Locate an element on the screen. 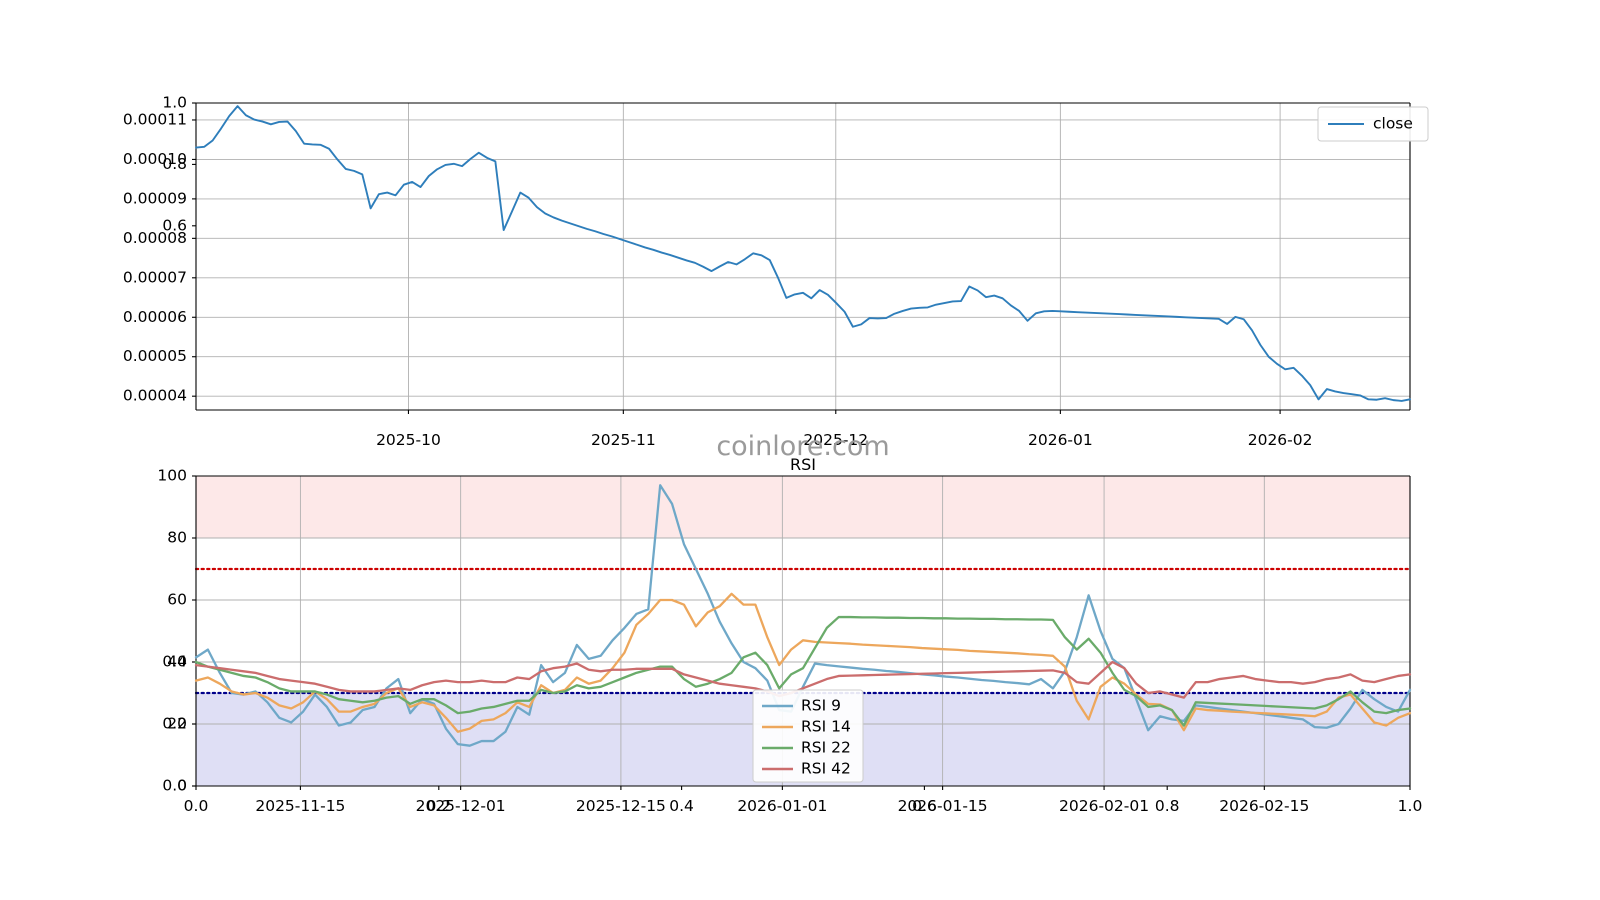 The height and width of the screenshot is (900, 1600). price-x-tick-label: 2025-12 is located at coordinates (835, 440).